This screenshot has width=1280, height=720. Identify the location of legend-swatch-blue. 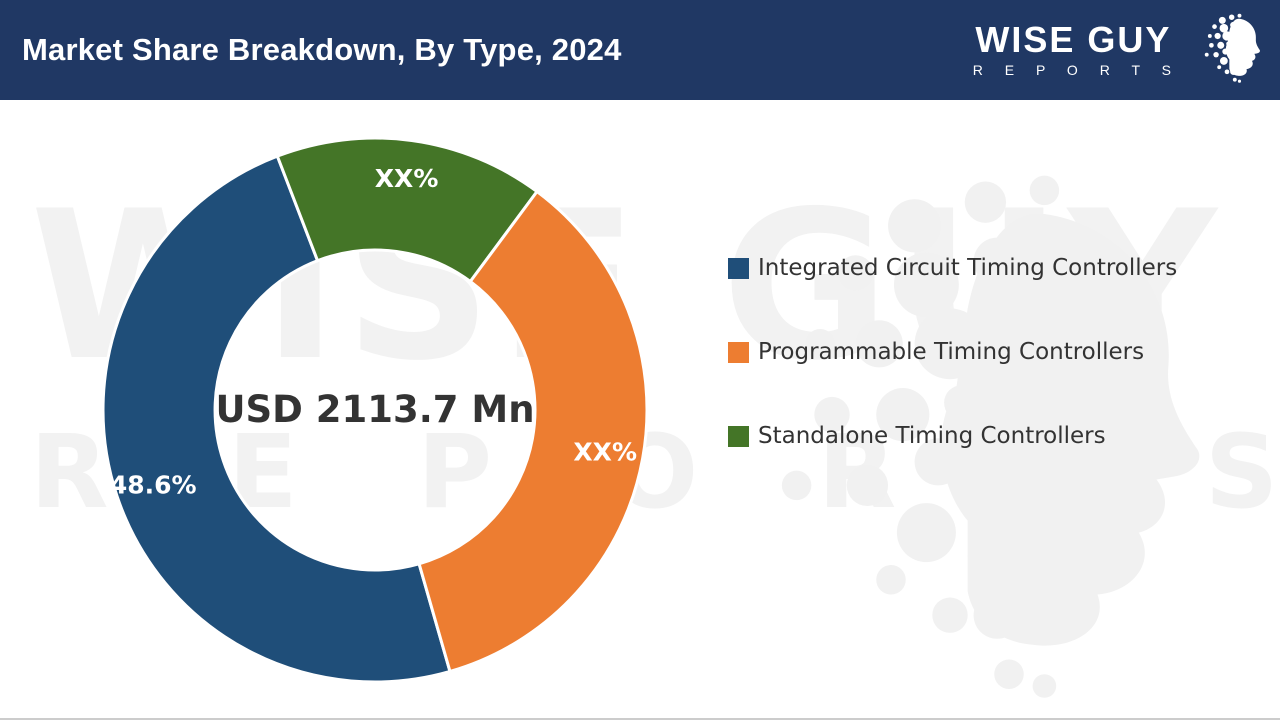
(738, 268).